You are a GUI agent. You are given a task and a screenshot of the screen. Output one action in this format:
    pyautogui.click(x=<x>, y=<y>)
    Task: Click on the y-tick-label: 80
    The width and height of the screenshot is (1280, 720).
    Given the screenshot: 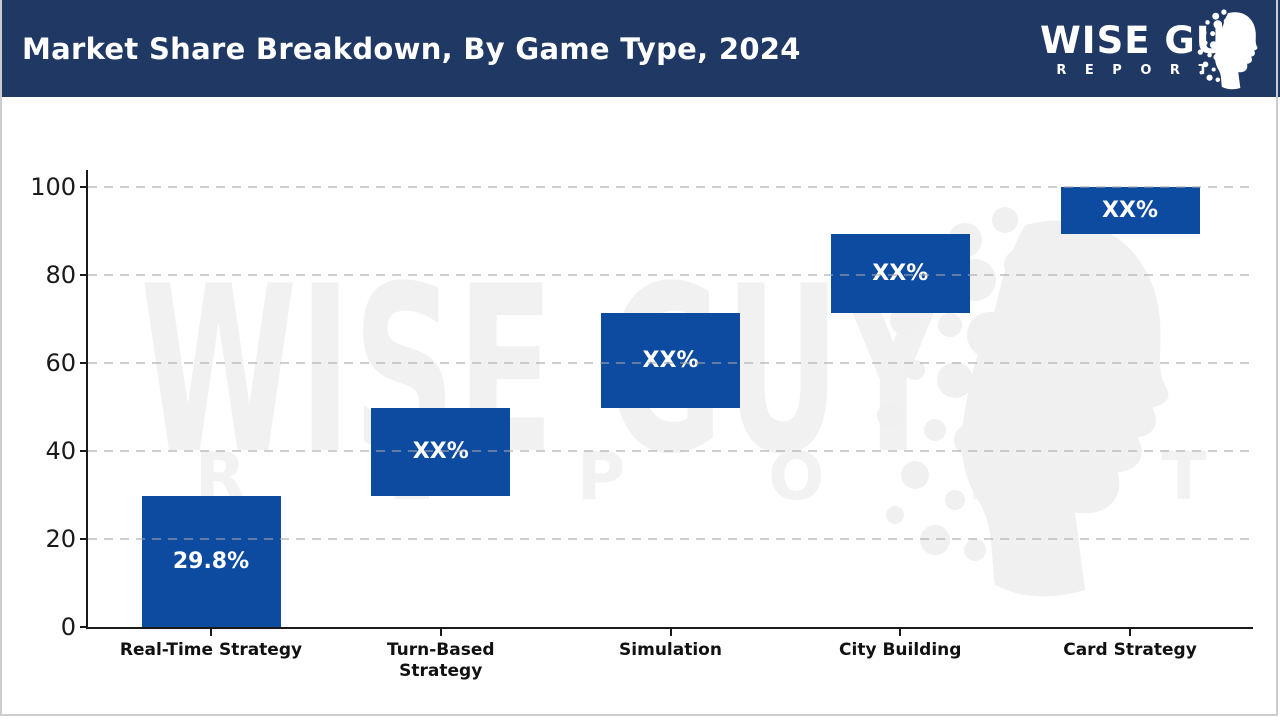 What is the action you would take?
    pyautogui.click(x=60, y=275)
    